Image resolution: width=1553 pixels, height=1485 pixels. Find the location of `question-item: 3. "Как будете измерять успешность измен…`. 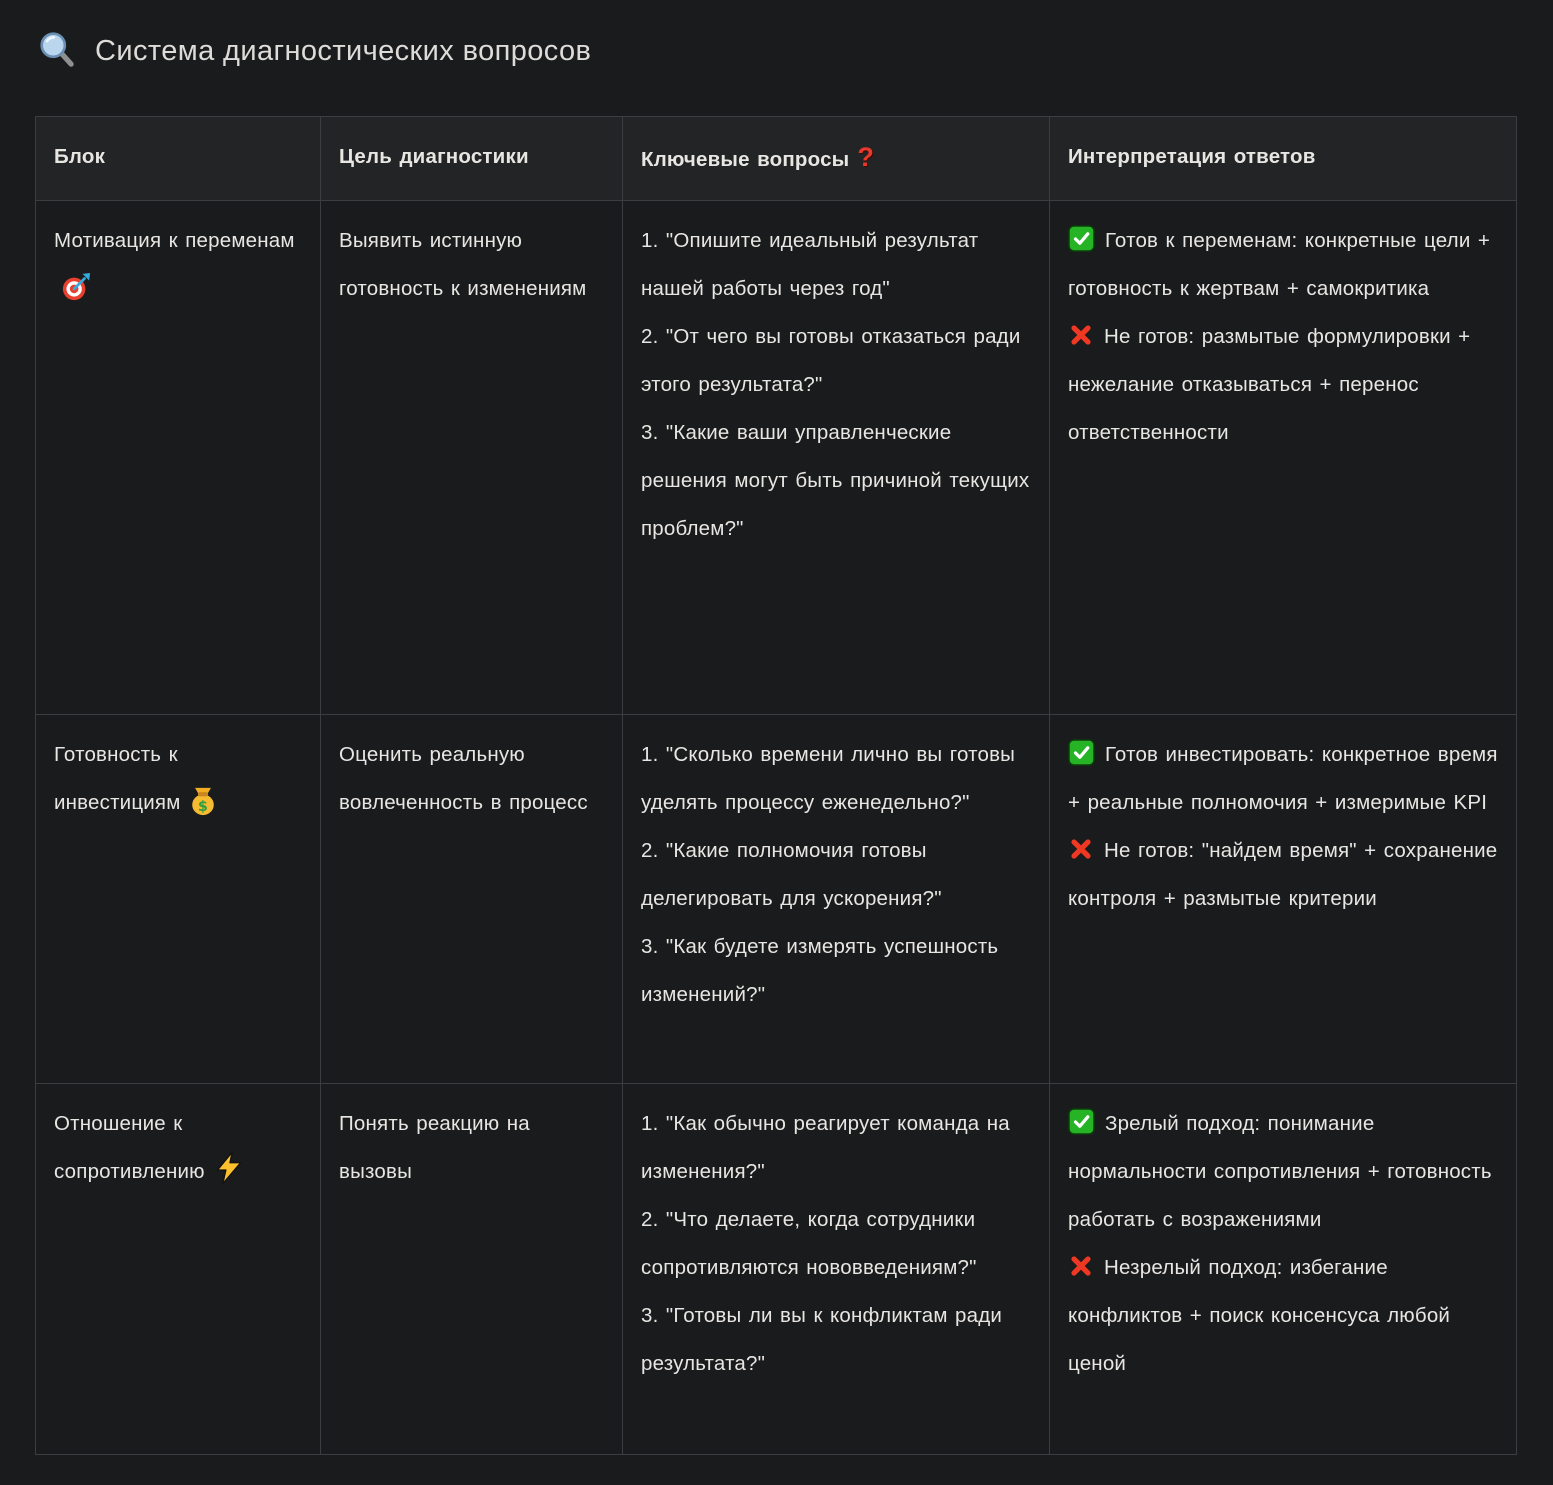

question-item: 3. "Как будете измерять успешность измен… is located at coordinates (820, 970).